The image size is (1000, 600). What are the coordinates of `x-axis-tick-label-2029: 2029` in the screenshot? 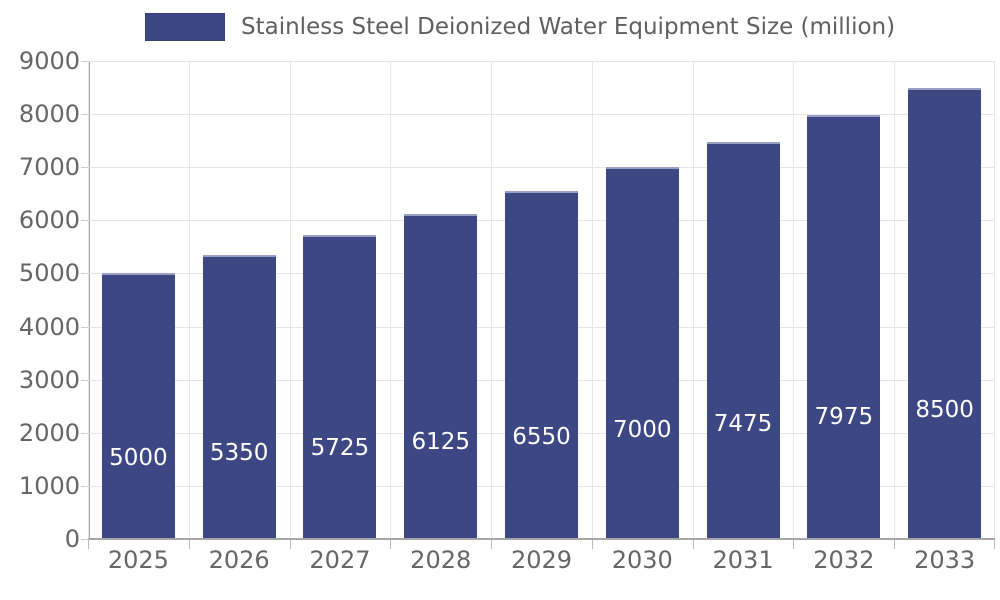 It's located at (541, 560).